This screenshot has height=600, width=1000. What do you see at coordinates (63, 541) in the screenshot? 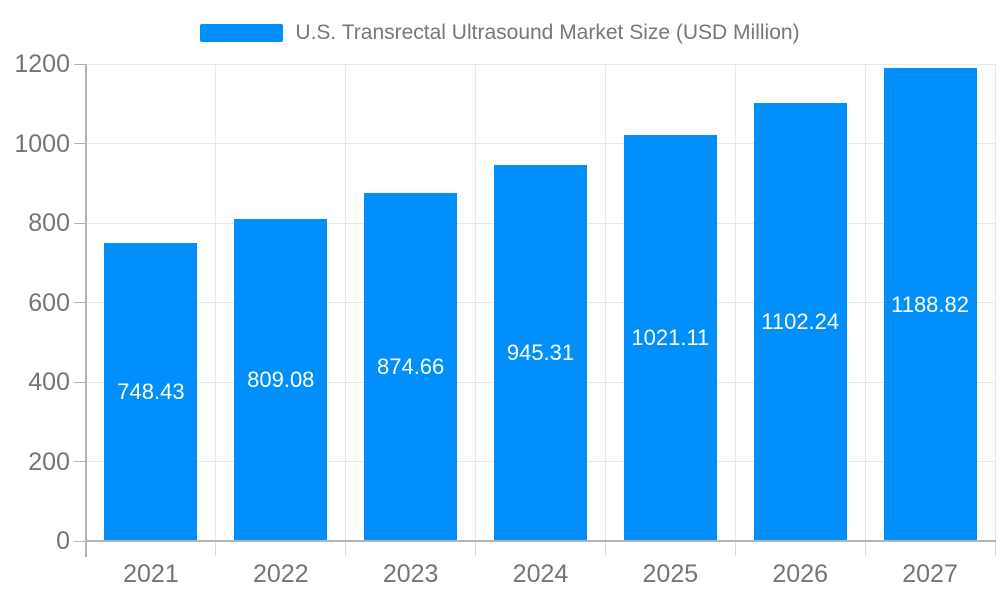
I see `y-axis-label: 0` at bounding box center [63, 541].